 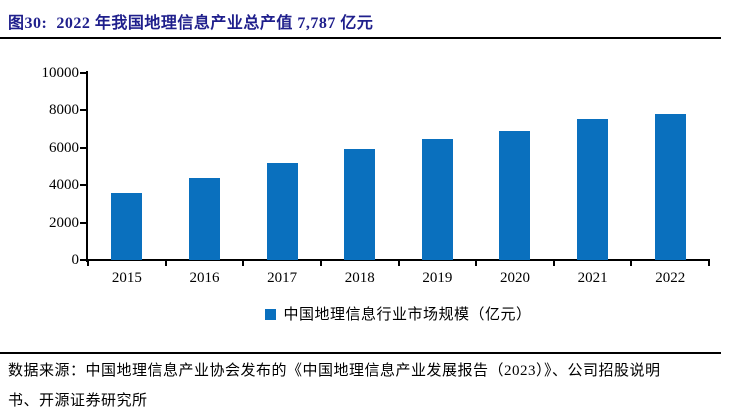 I want to click on y-axis-label: 6000, so click(x=64, y=147).